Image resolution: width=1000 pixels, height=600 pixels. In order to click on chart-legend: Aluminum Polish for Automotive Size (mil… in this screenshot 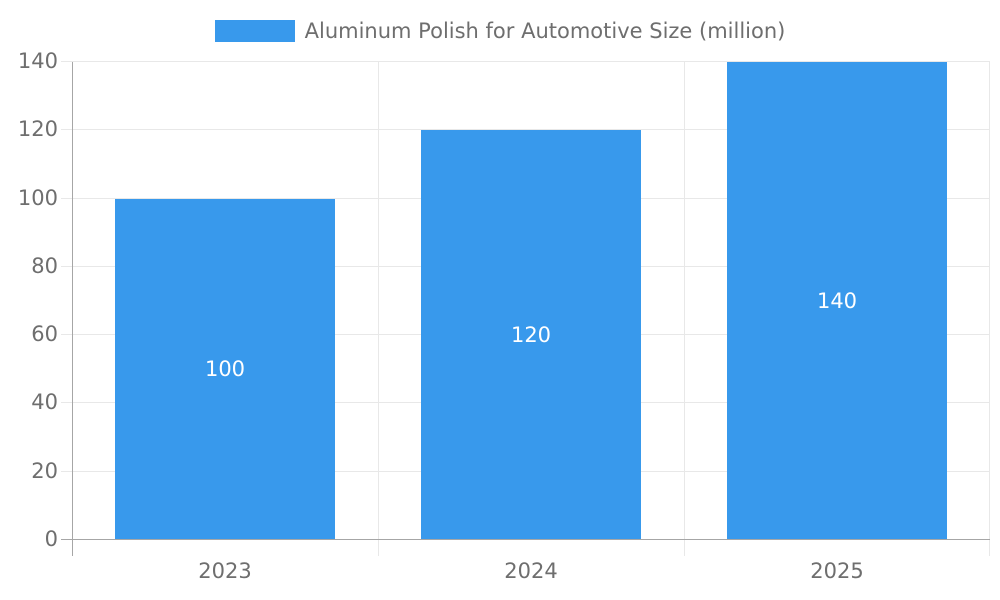, I will do `click(500, 31)`.